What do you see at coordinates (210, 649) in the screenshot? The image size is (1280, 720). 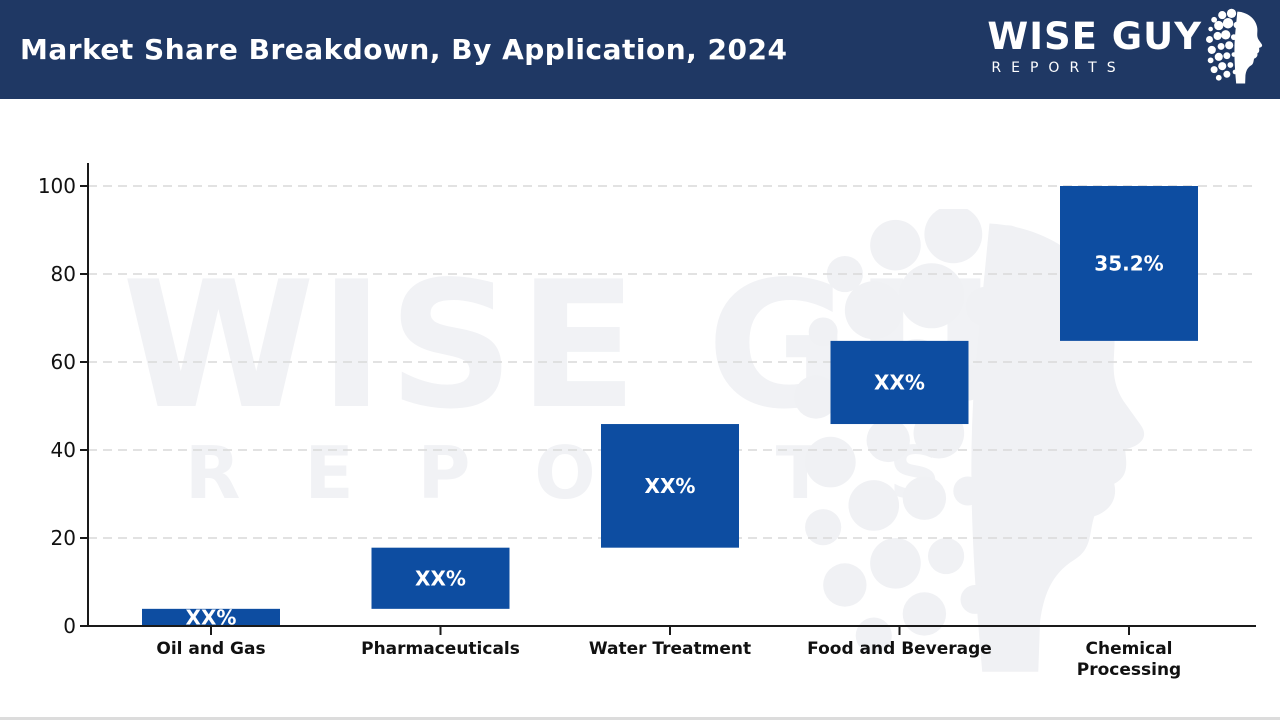 I see `category-label-oil-and-gas: Oil and Gas` at bounding box center [210, 649].